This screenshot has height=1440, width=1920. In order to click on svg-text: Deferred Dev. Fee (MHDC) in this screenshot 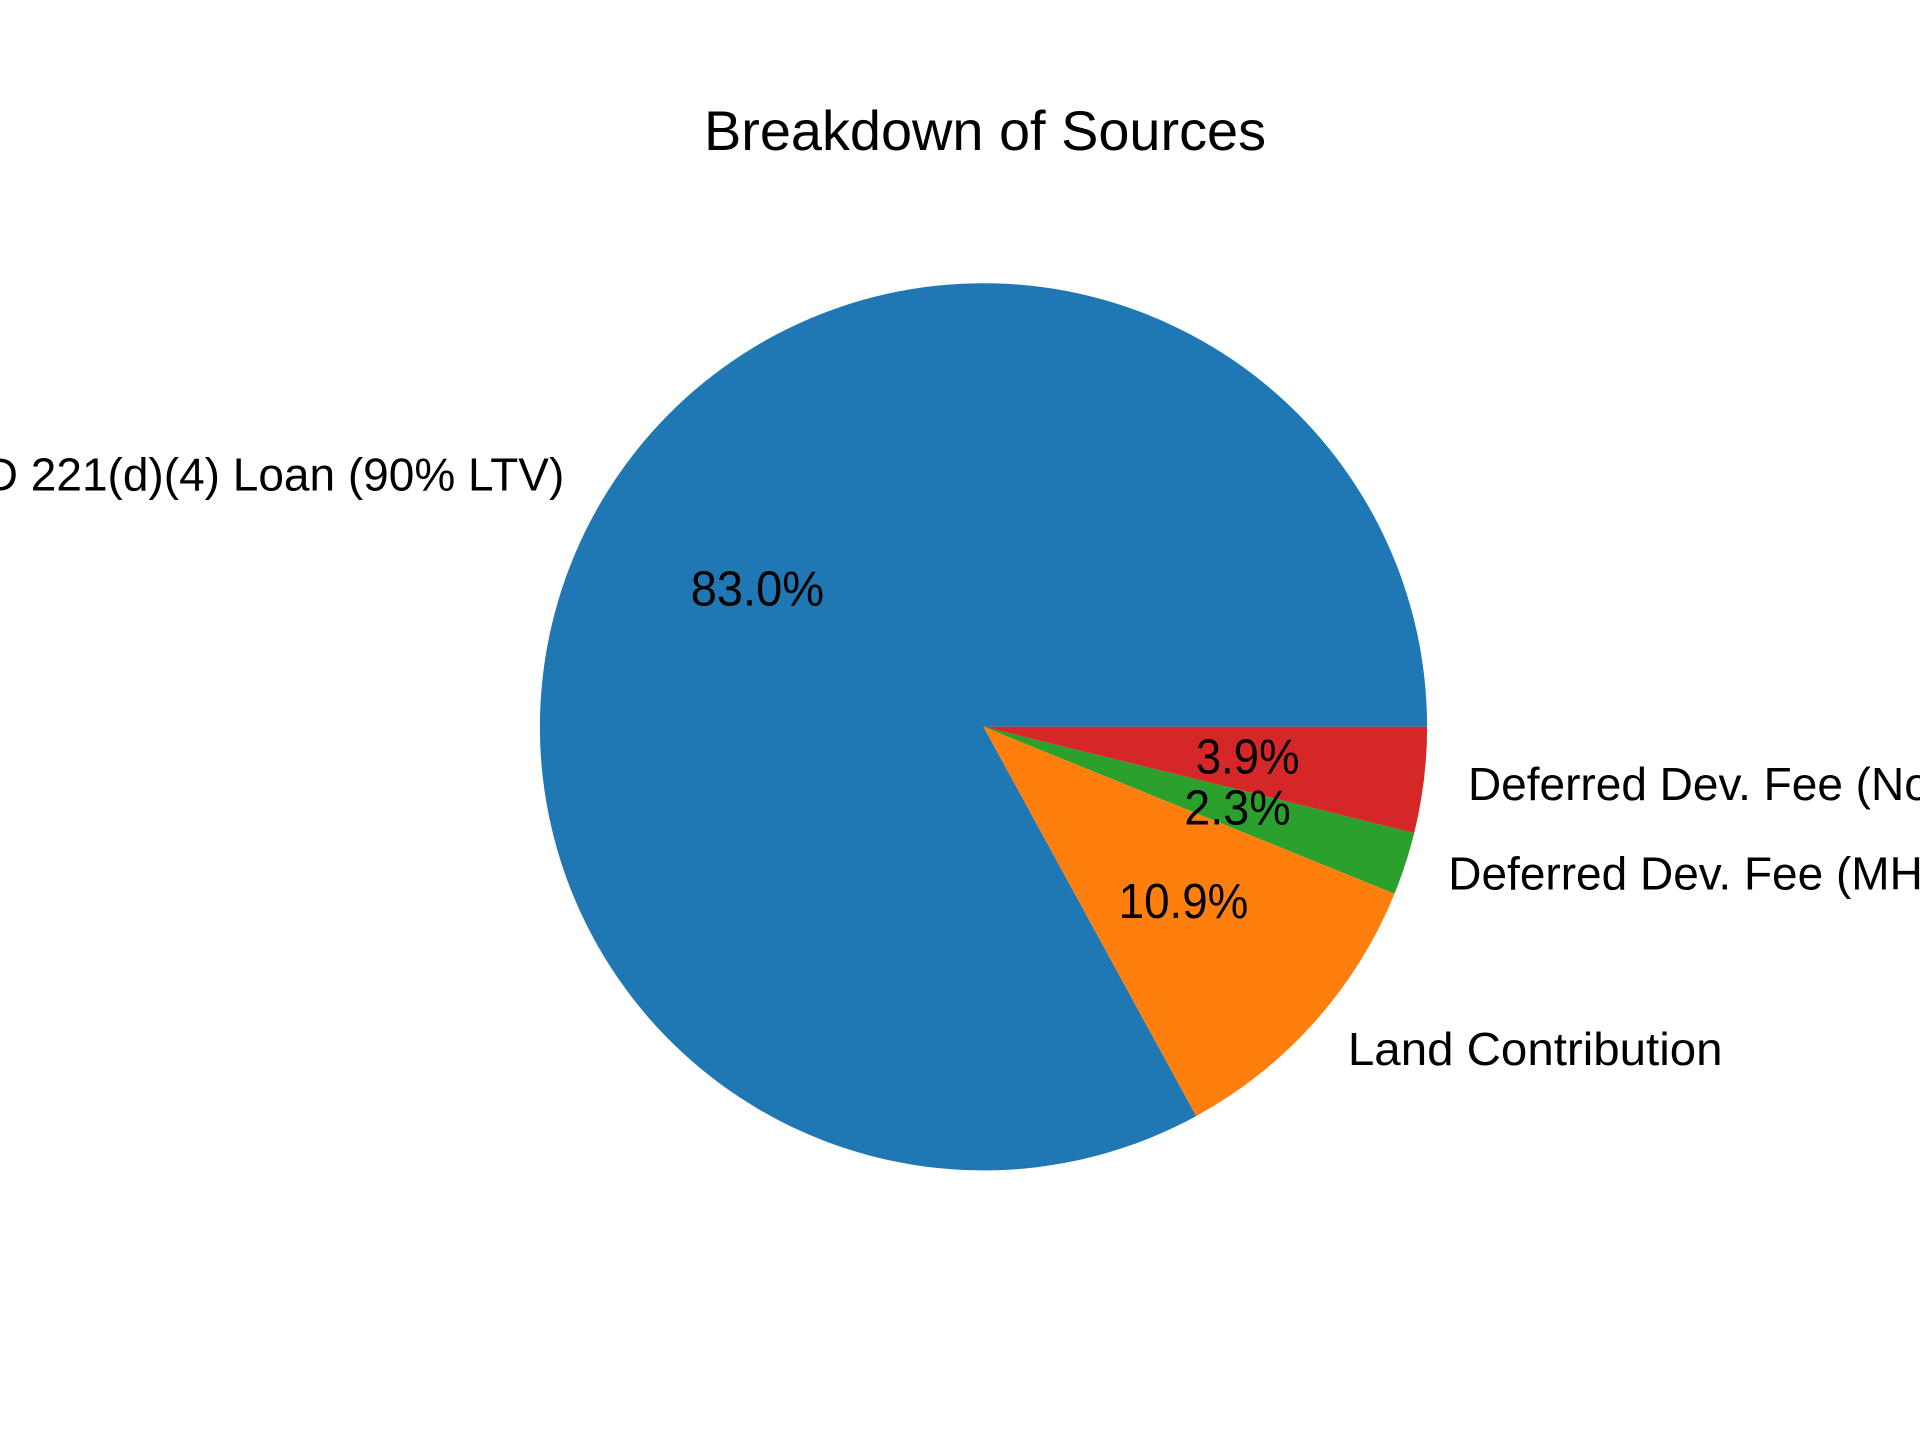, I will do `click(1684, 874)`.